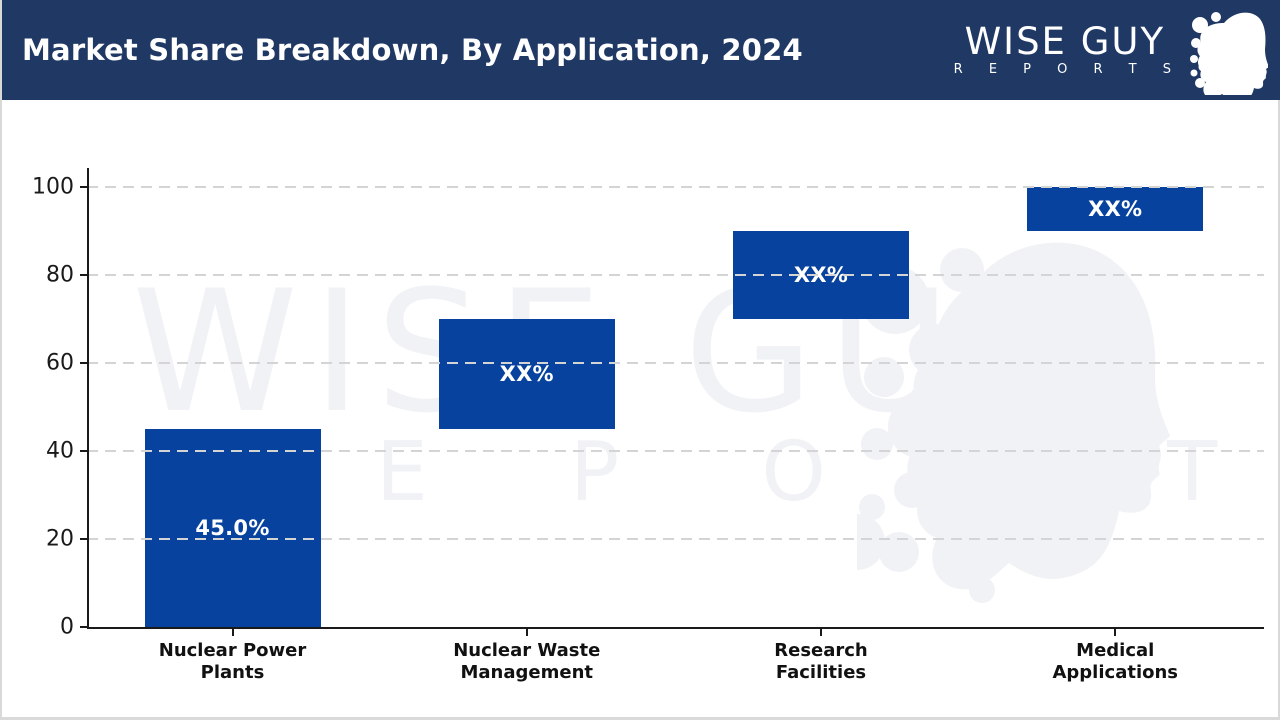 Image resolution: width=1280 pixels, height=720 pixels. I want to click on x-axis-category-label: Research Facilities, so click(821, 661).